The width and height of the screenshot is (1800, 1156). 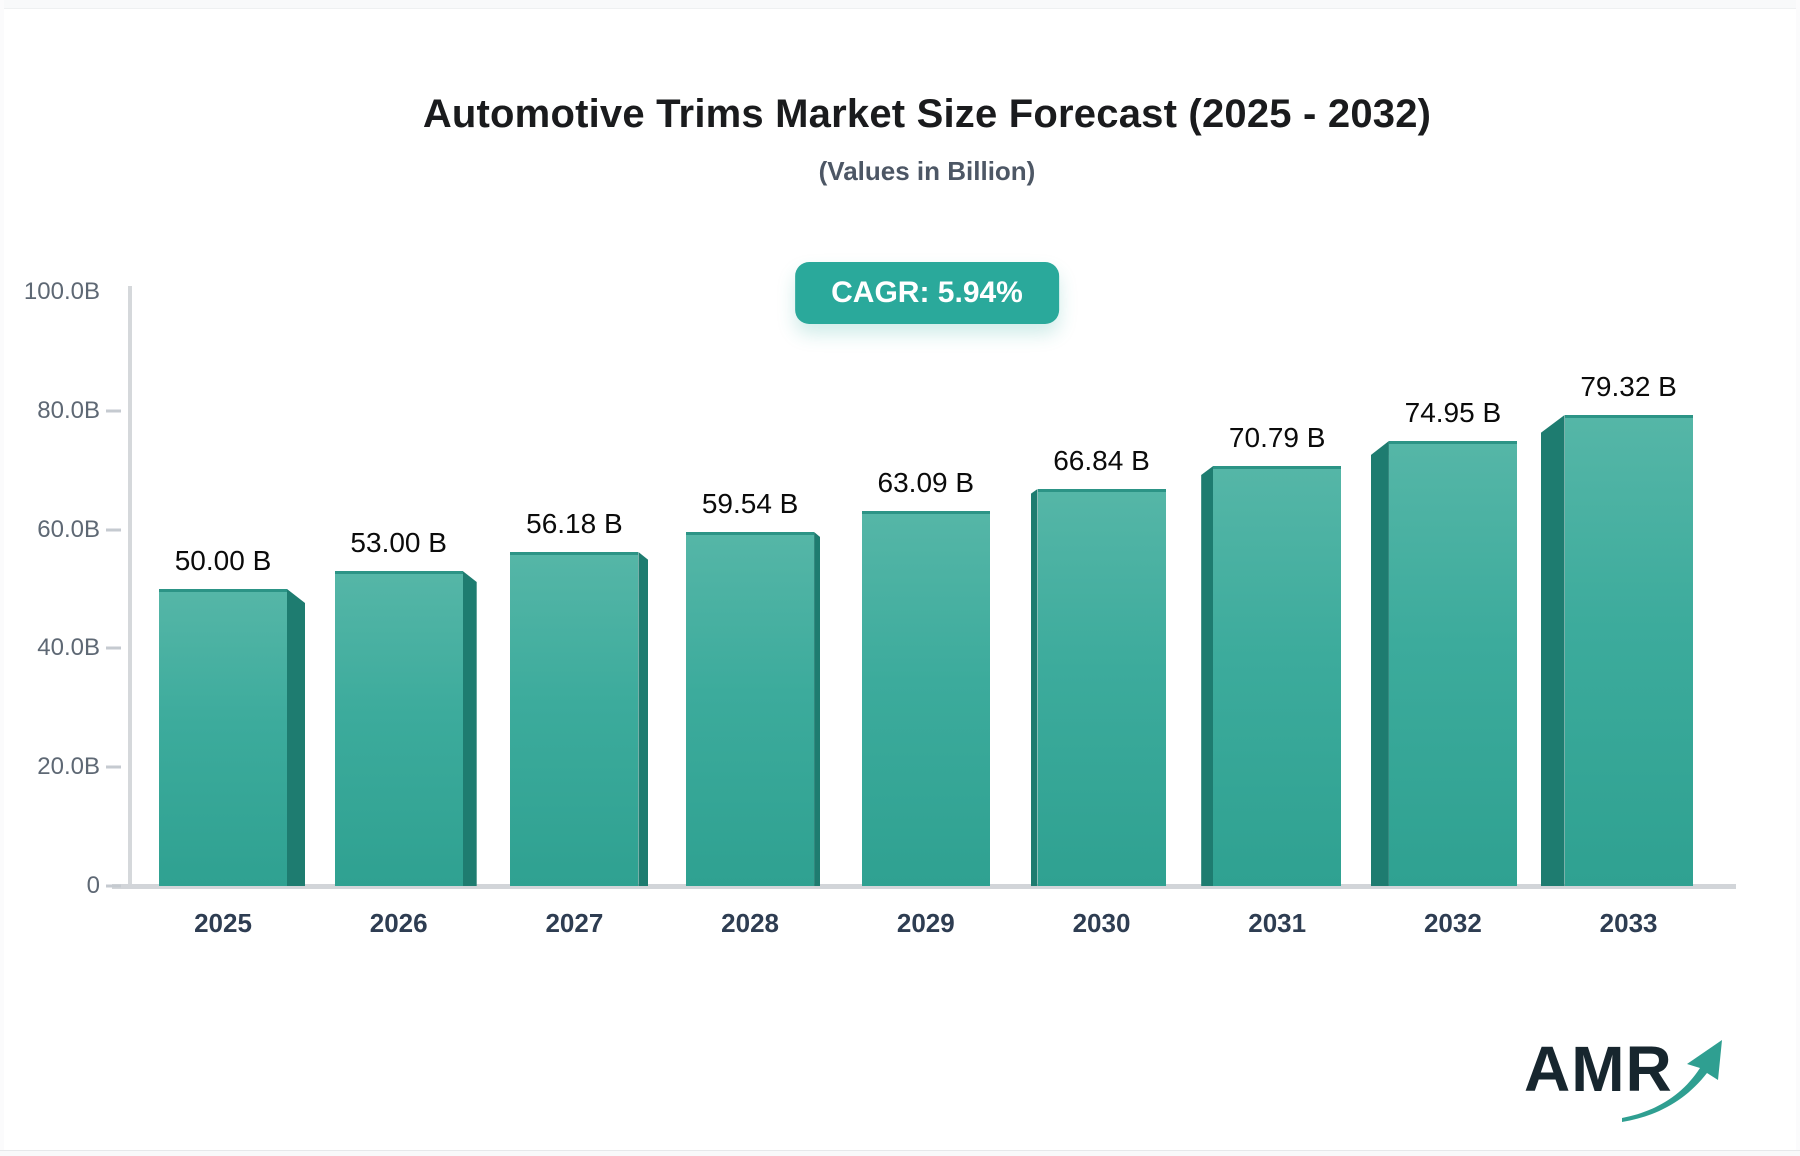 What do you see at coordinates (61, 291) in the screenshot?
I see `y-axis-tick-label: 100.0B` at bounding box center [61, 291].